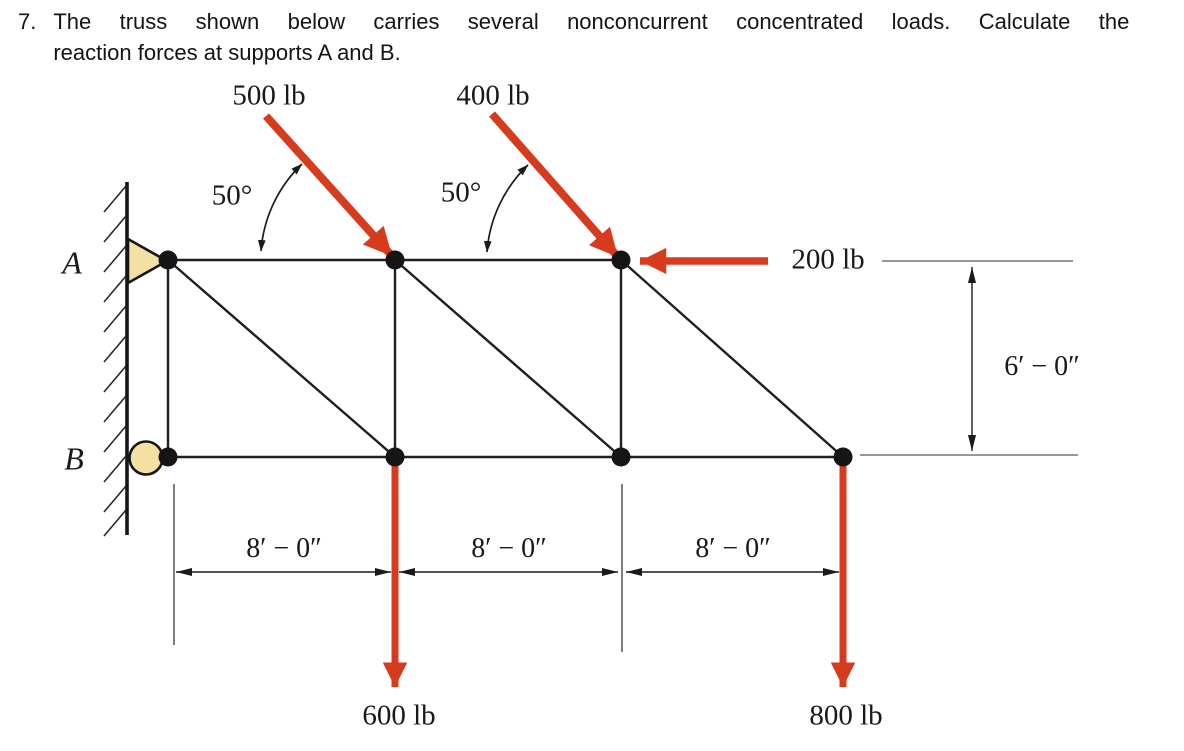 The image size is (1184, 751). Describe the element at coordinates (27, 21) in the screenshot. I see `problem-number: 7.` at that location.